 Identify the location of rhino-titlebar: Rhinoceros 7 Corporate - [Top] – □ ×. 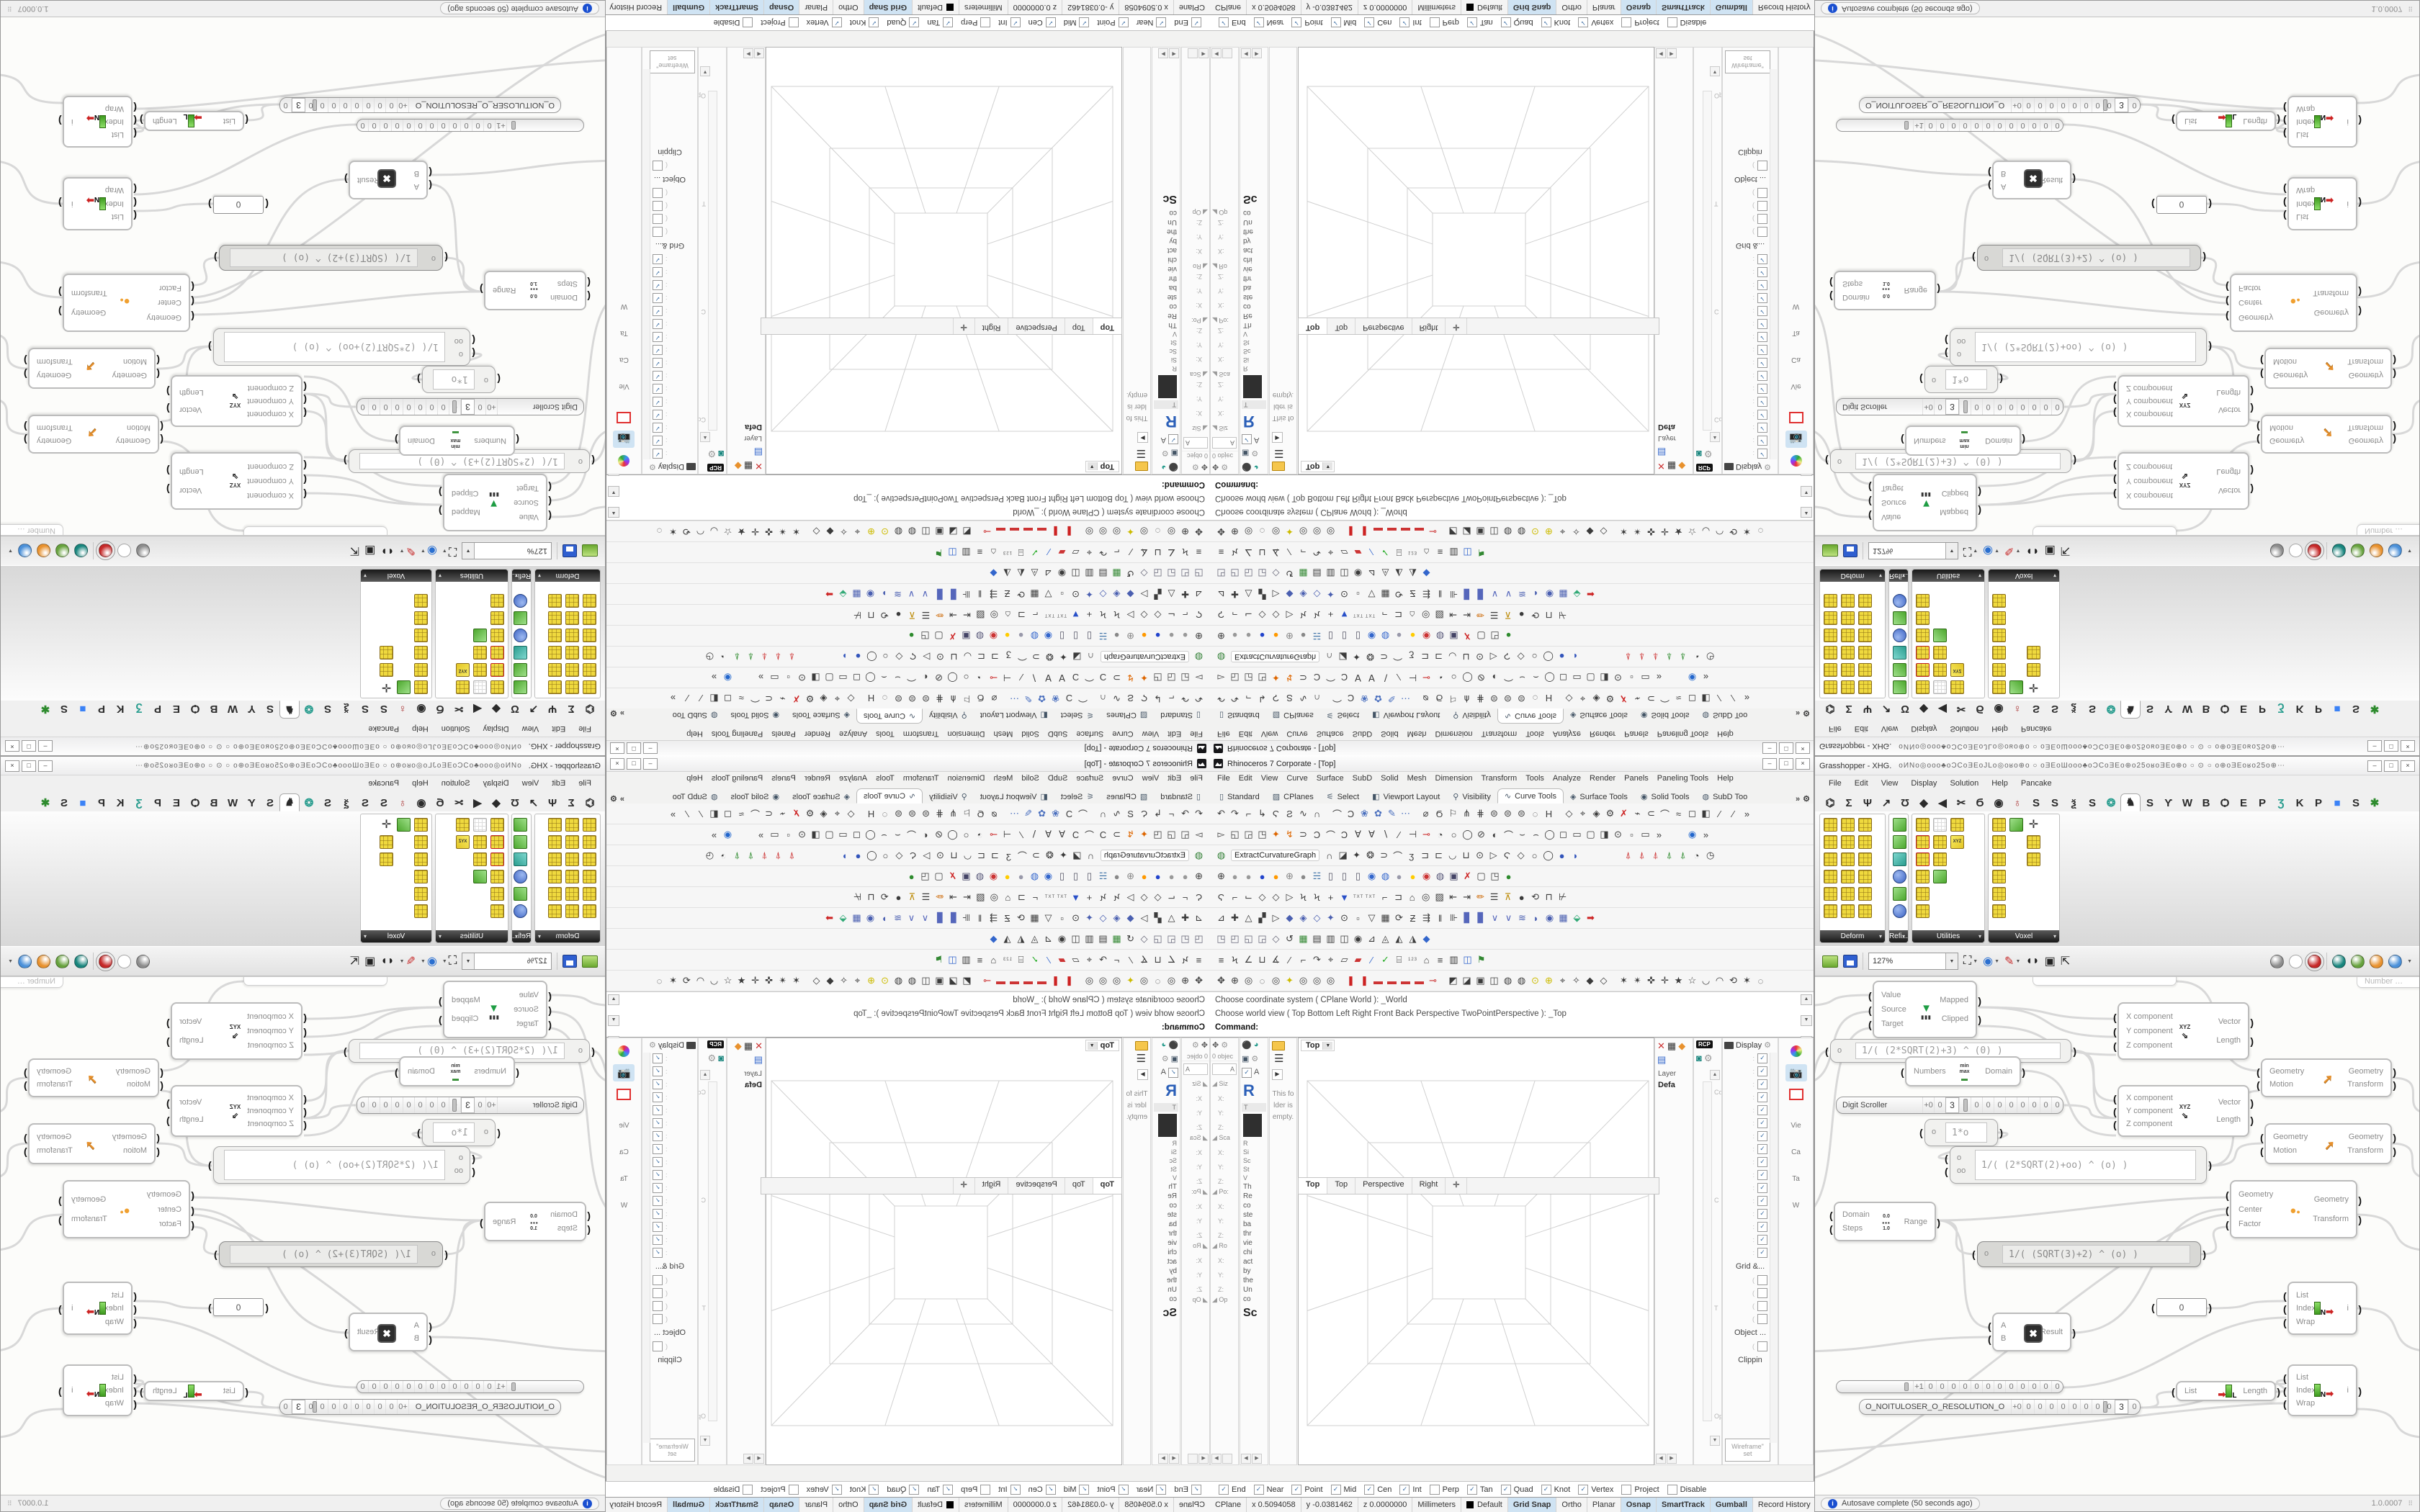
(1512, 764).